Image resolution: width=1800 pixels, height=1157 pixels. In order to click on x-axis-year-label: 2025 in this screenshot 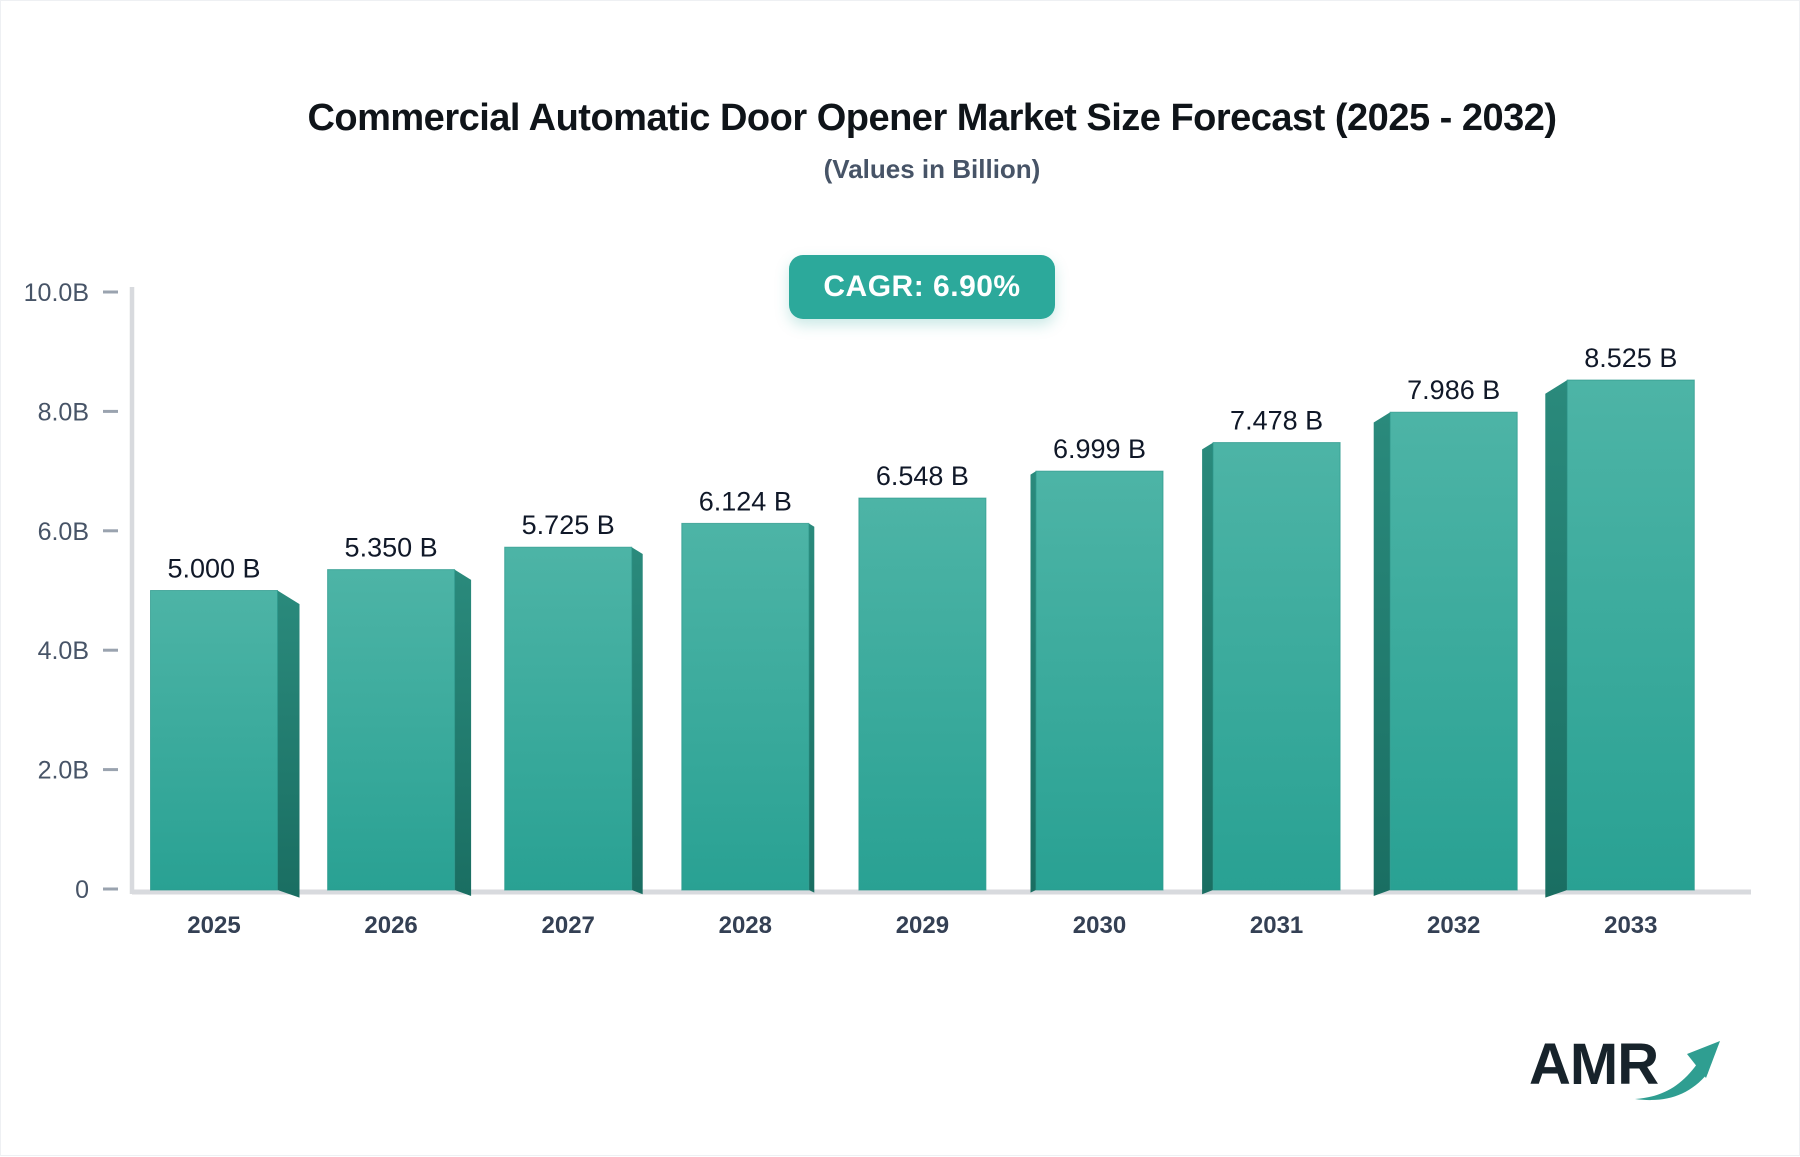, I will do `click(213, 925)`.